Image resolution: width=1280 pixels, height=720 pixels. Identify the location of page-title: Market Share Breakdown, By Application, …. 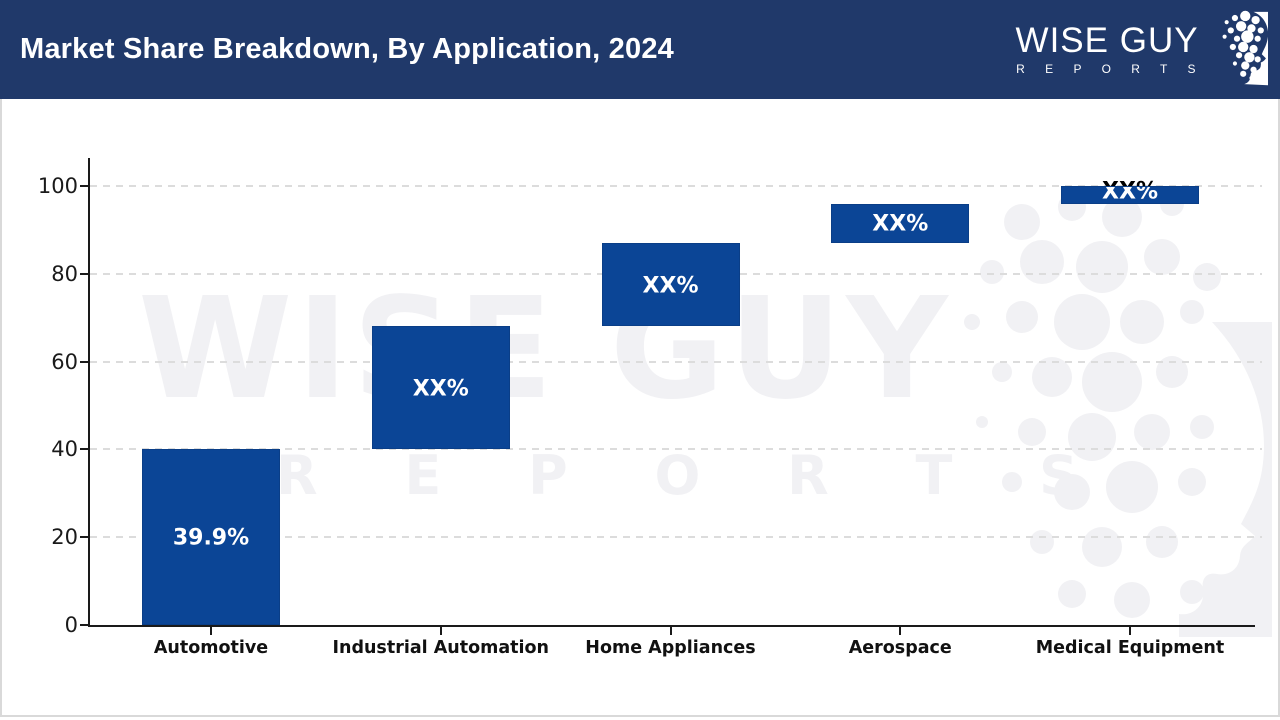
(347, 49).